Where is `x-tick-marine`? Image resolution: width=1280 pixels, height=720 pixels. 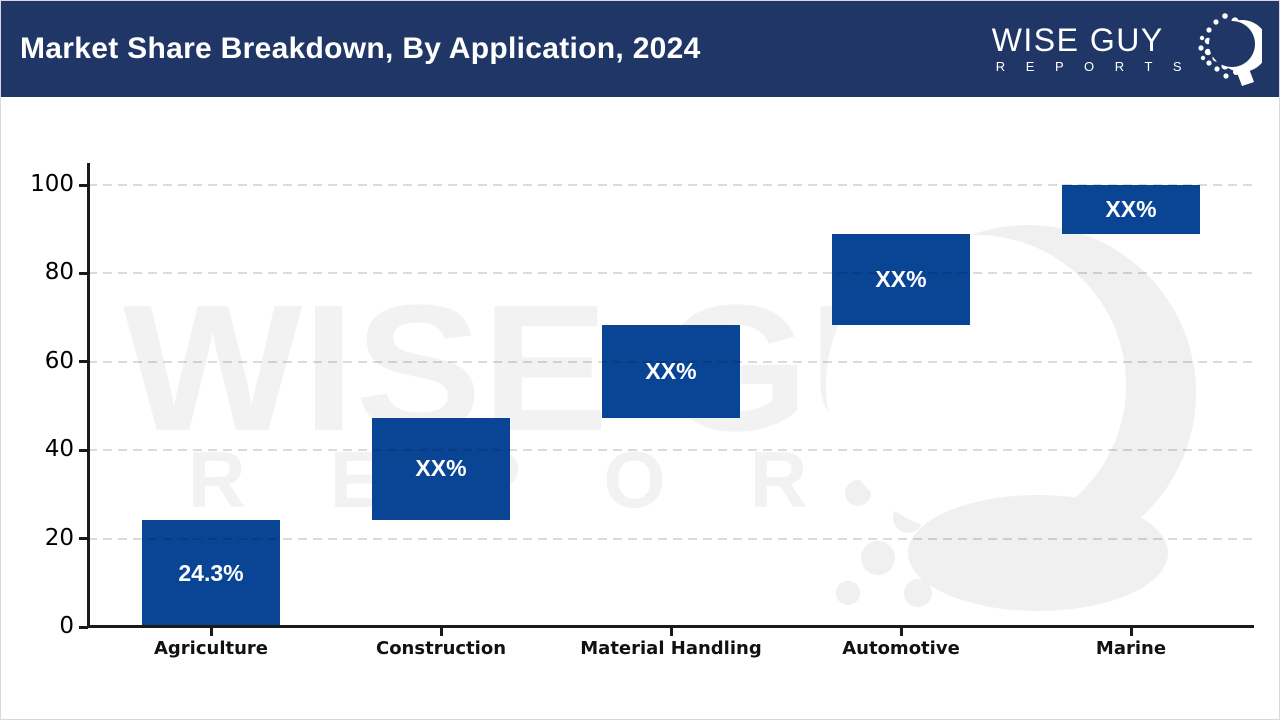
x-tick-marine is located at coordinates (1131, 632).